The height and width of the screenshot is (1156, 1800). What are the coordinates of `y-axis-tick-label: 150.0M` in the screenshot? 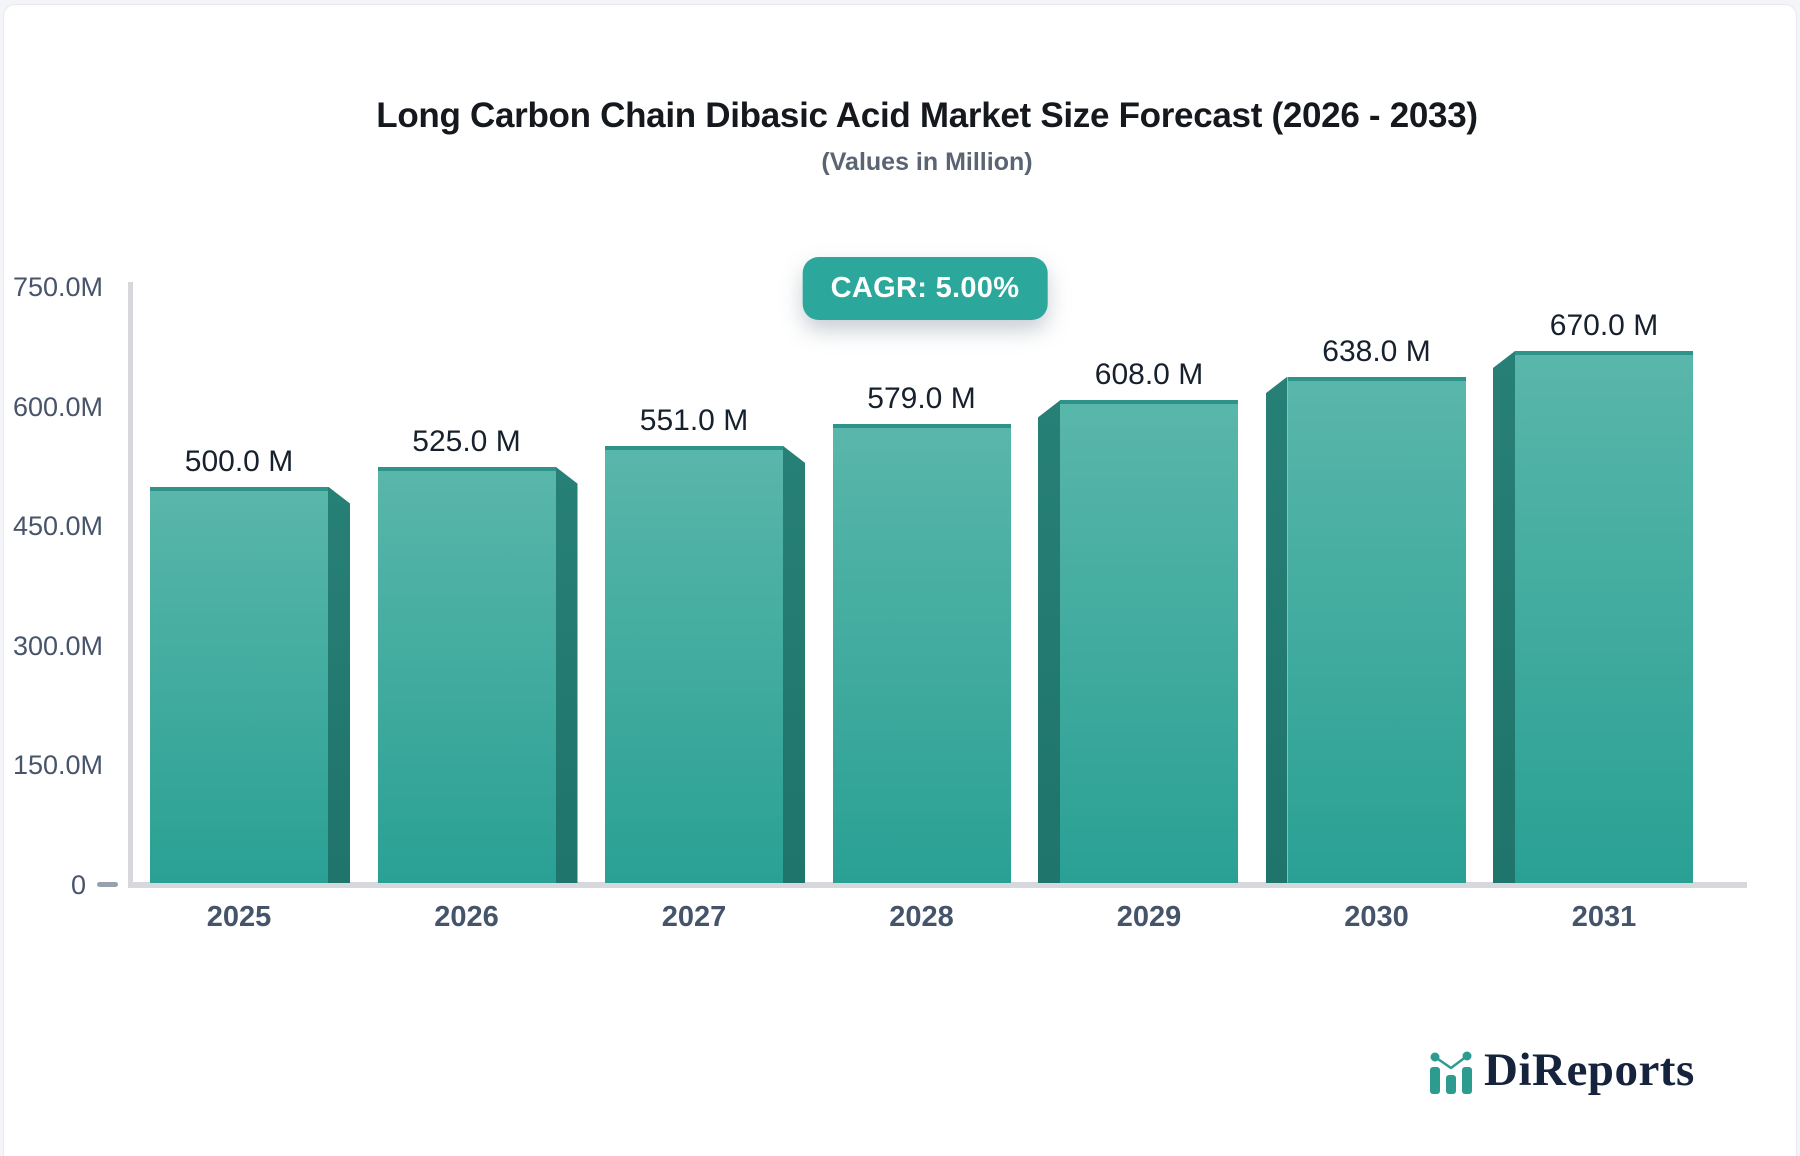 It's located at (57, 765).